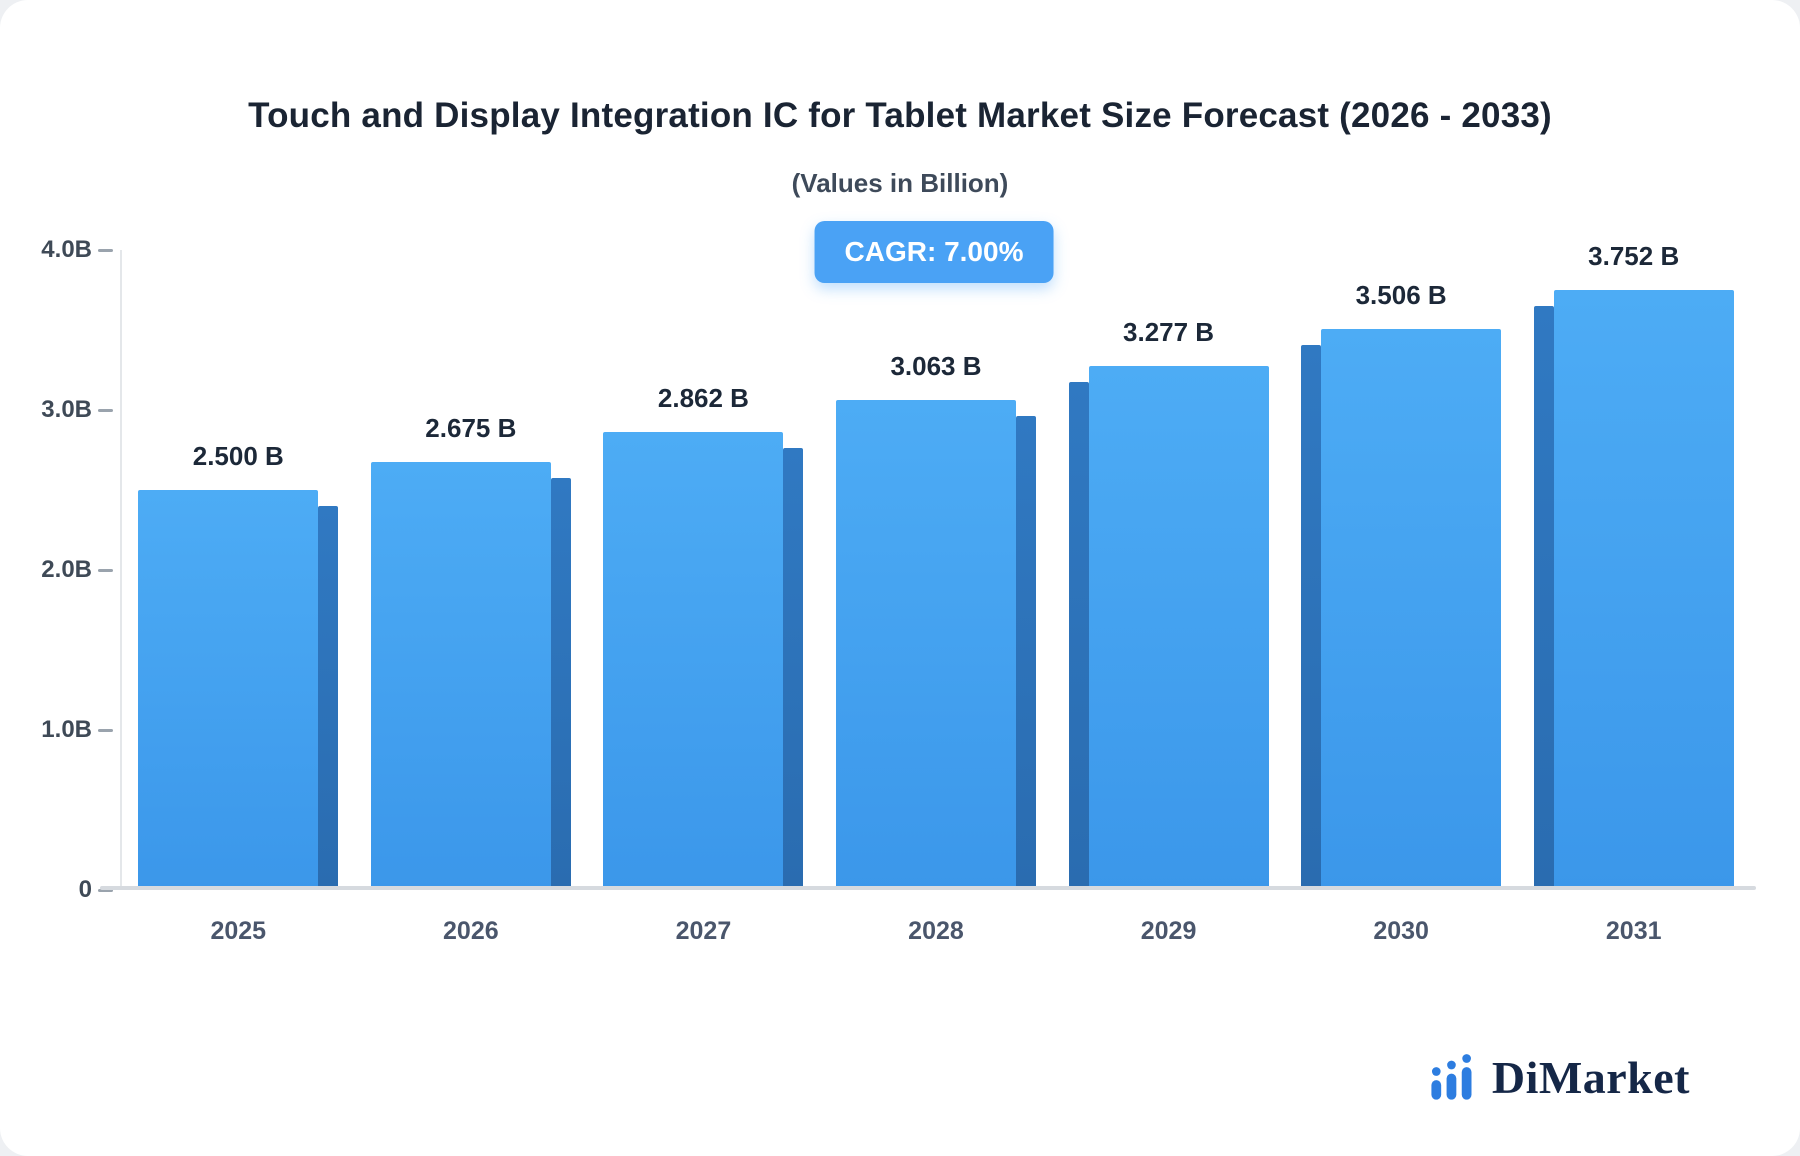 The width and height of the screenshot is (1800, 1156). Describe the element at coordinates (703, 931) in the screenshot. I see `x-axis-label: 2027` at that location.